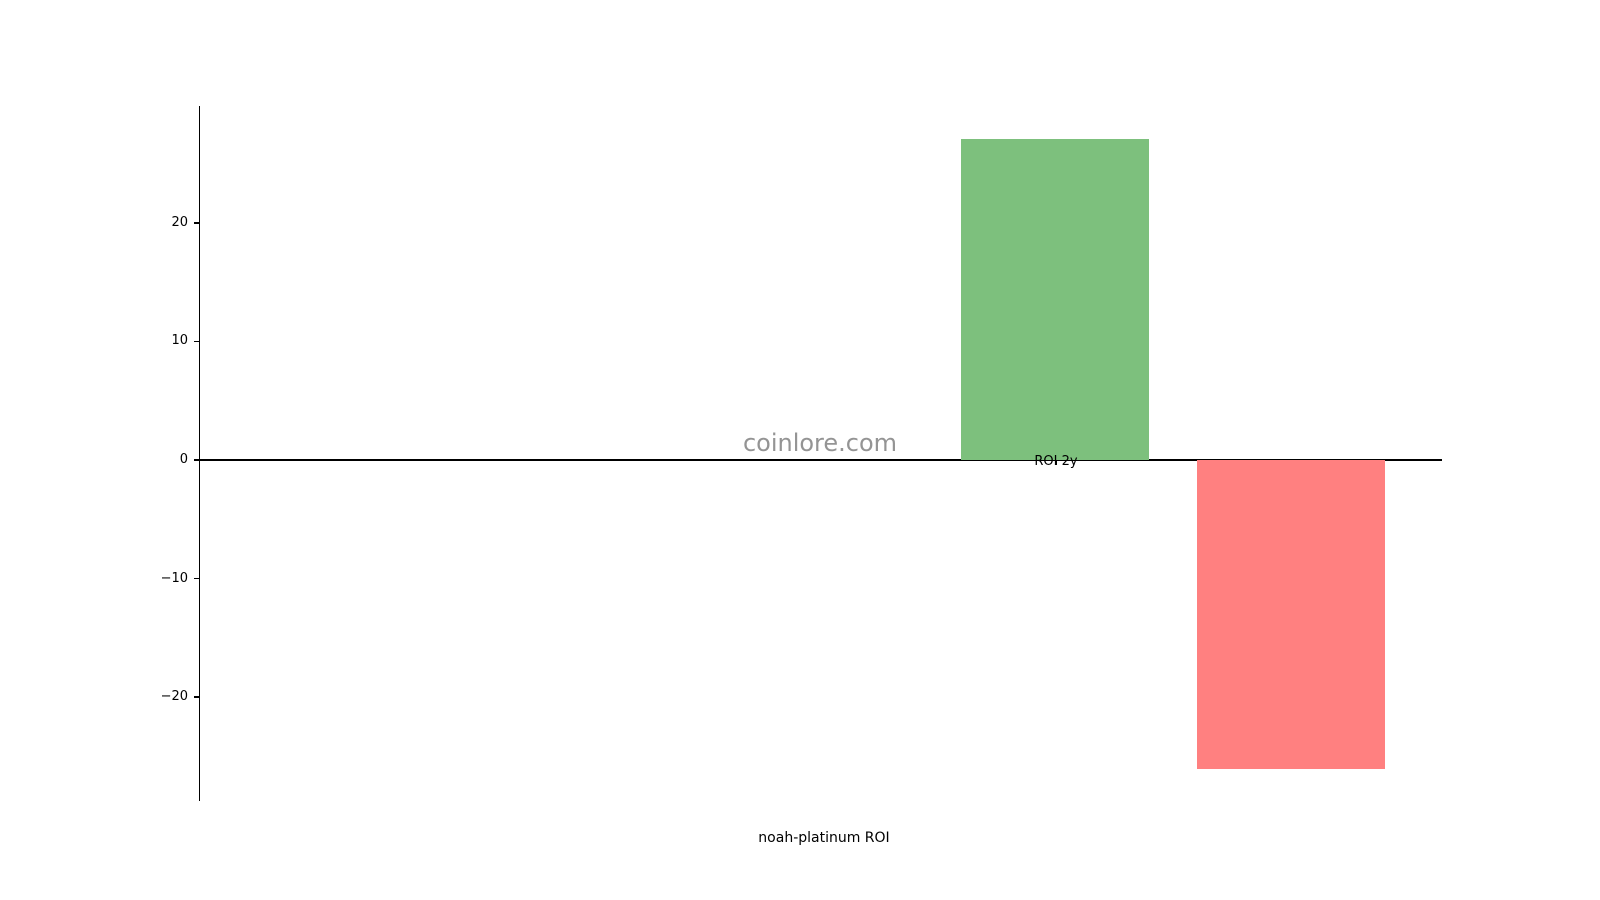 The image size is (1600, 900). What do you see at coordinates (99, 223) in the screenshot?
I see `ytick-row-20: 20` at bounding box center [99, 223].